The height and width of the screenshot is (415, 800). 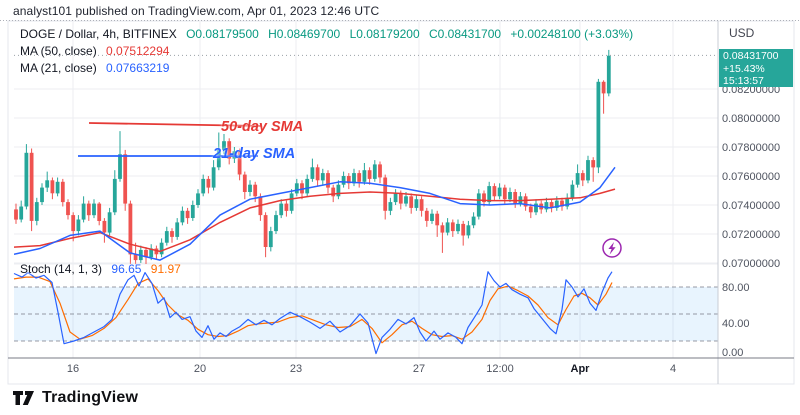 I want to click on ohlc-change: +0.00248100 (+3.03%), so click(x=572, y=34).